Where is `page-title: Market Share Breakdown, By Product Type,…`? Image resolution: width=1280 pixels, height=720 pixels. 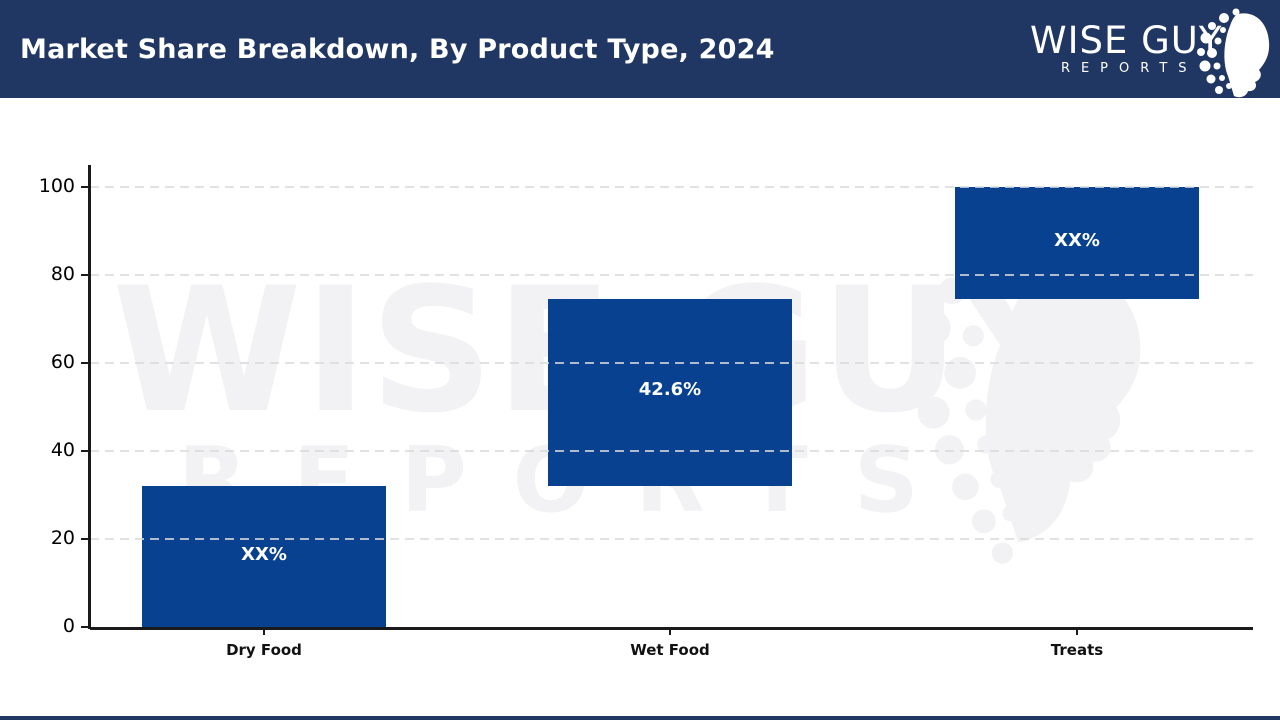
page-title: Market Share Breakdown, By Product Type,… is located at coordinates (397, 49).